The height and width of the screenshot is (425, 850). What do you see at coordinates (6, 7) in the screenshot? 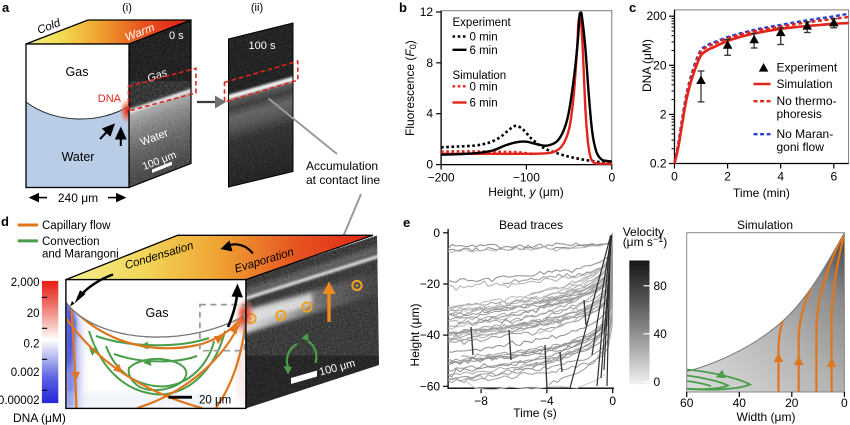
I see `svg-text: a` at bounding box center [6, 7].